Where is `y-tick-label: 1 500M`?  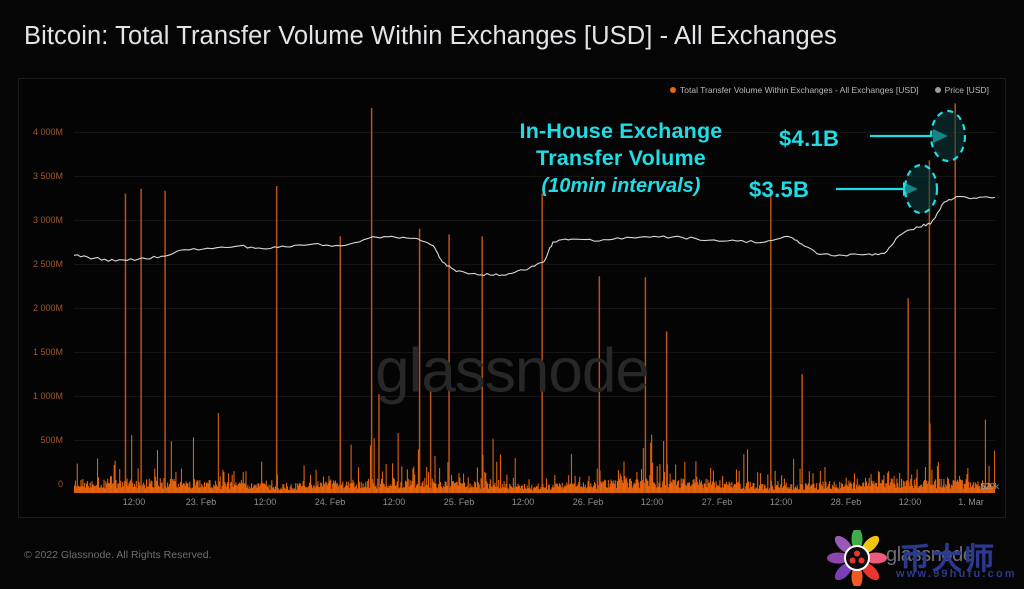 y-tick-label: 1 500M is located at coordinates (47, 352).